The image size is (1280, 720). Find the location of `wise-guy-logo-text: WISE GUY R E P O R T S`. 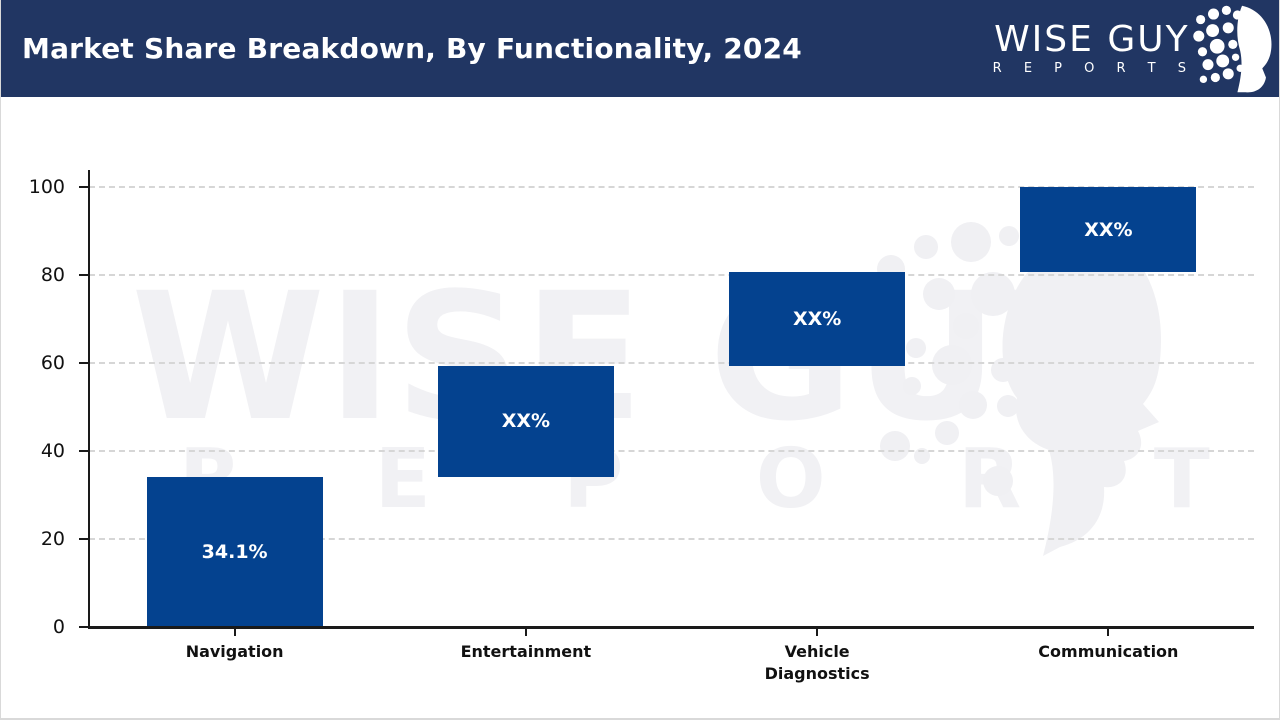

wise-guy-logo-text: WISE GUY R E P O R T S is located at coordinates (1092, 47).